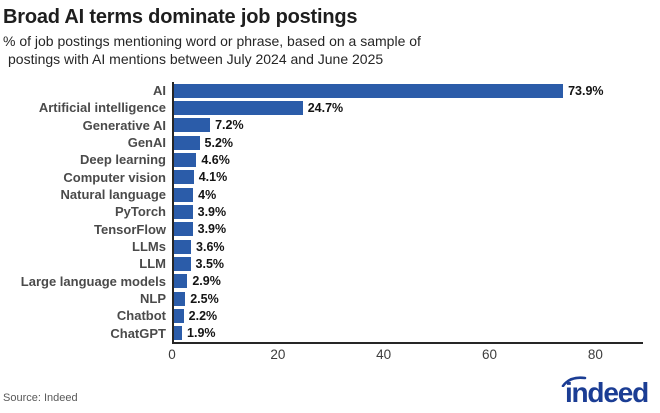 The height and width of the screenshot is (413, 660). I want to click on bar-track: 7.2%, so click(416, 125).